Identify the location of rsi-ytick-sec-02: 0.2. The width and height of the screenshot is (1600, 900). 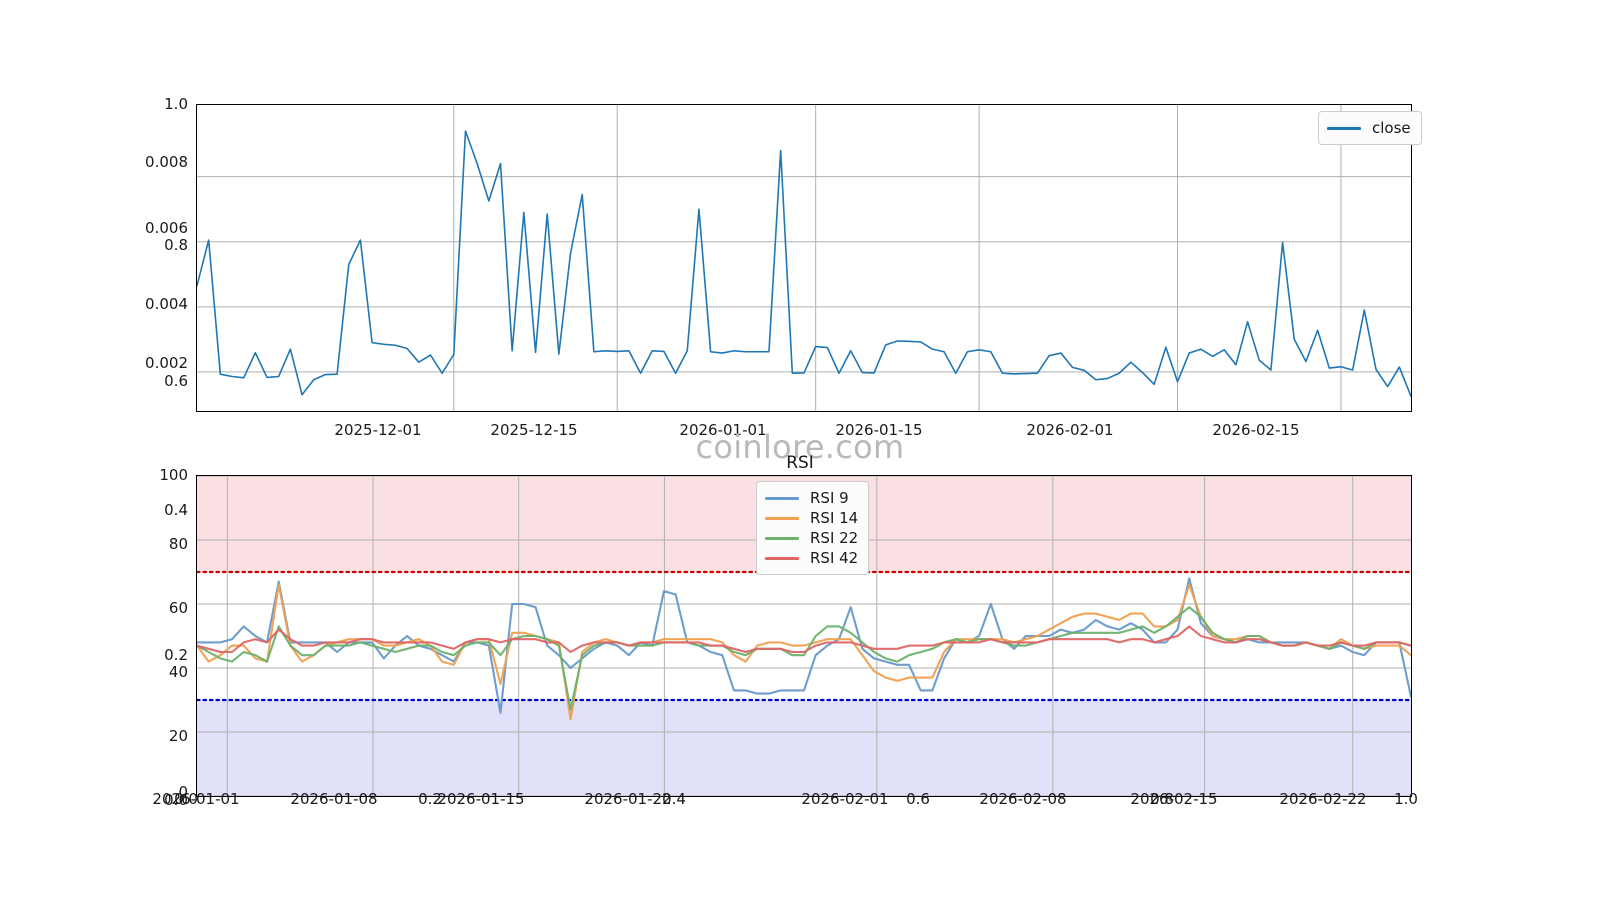
(176, 655).